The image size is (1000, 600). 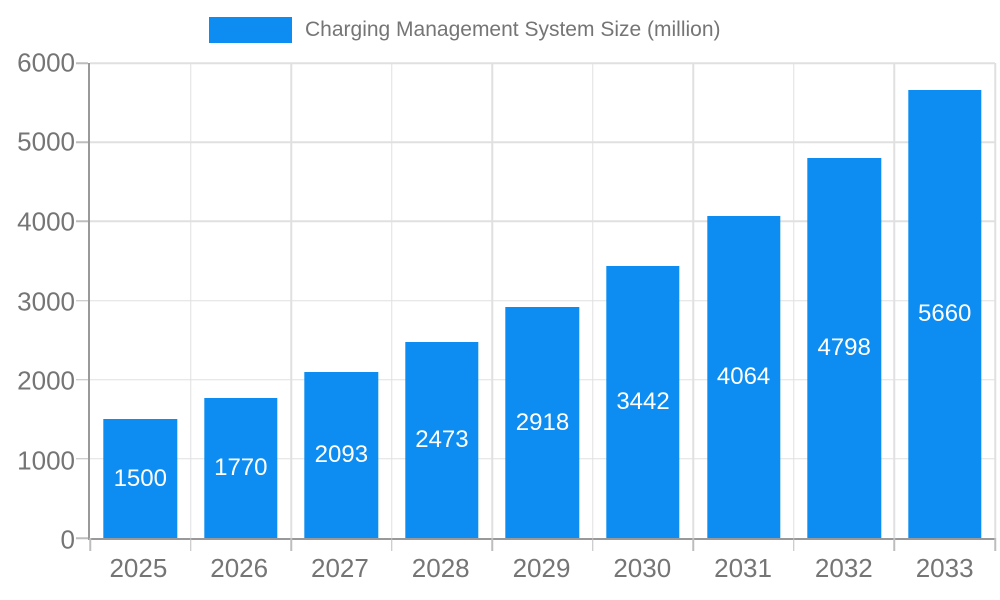 I want to click on bar-2026: 1770, so click(x=241, y=467).